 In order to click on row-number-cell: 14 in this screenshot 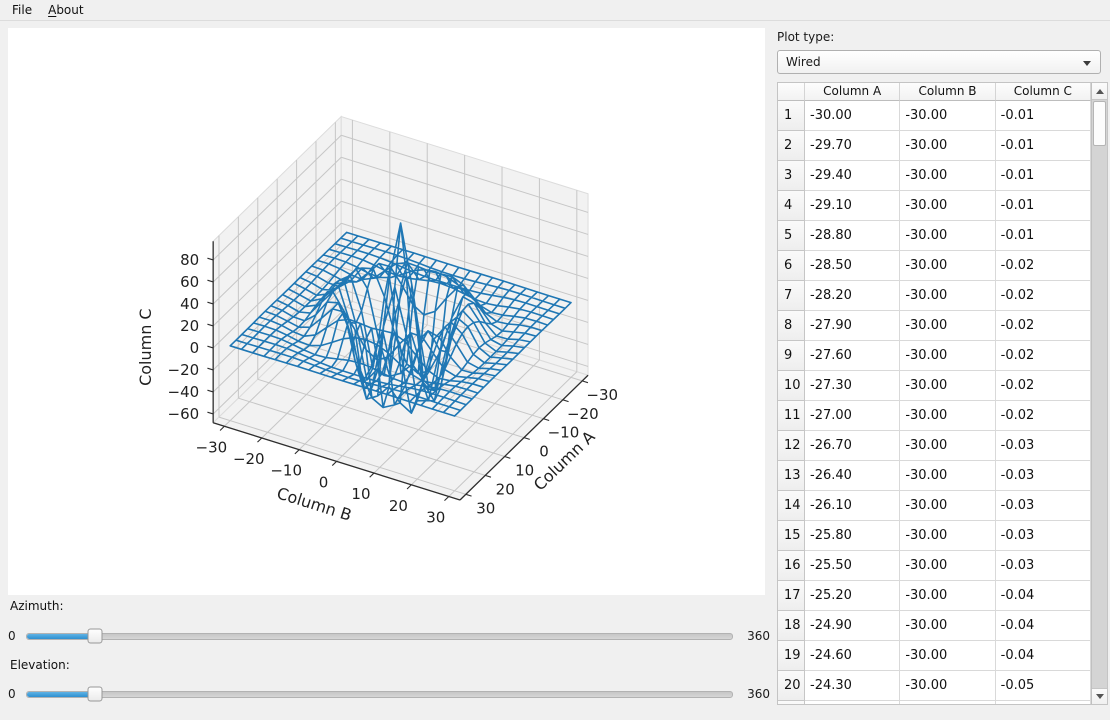, I will do `click(791, 506)`.